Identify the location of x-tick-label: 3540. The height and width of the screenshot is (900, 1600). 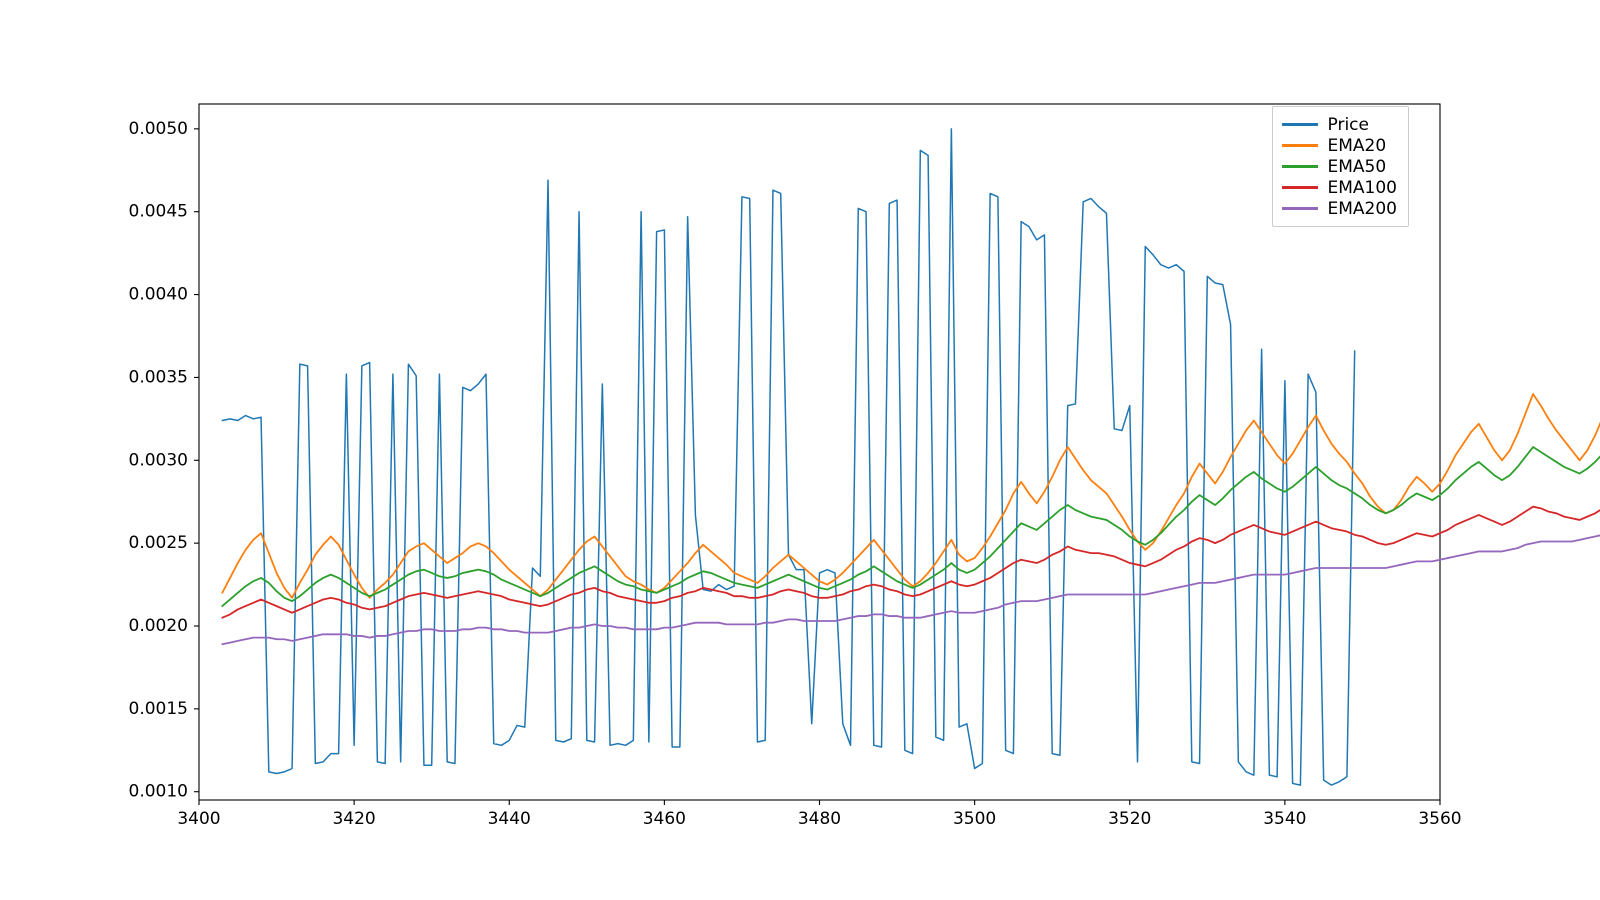
(1284, 819).